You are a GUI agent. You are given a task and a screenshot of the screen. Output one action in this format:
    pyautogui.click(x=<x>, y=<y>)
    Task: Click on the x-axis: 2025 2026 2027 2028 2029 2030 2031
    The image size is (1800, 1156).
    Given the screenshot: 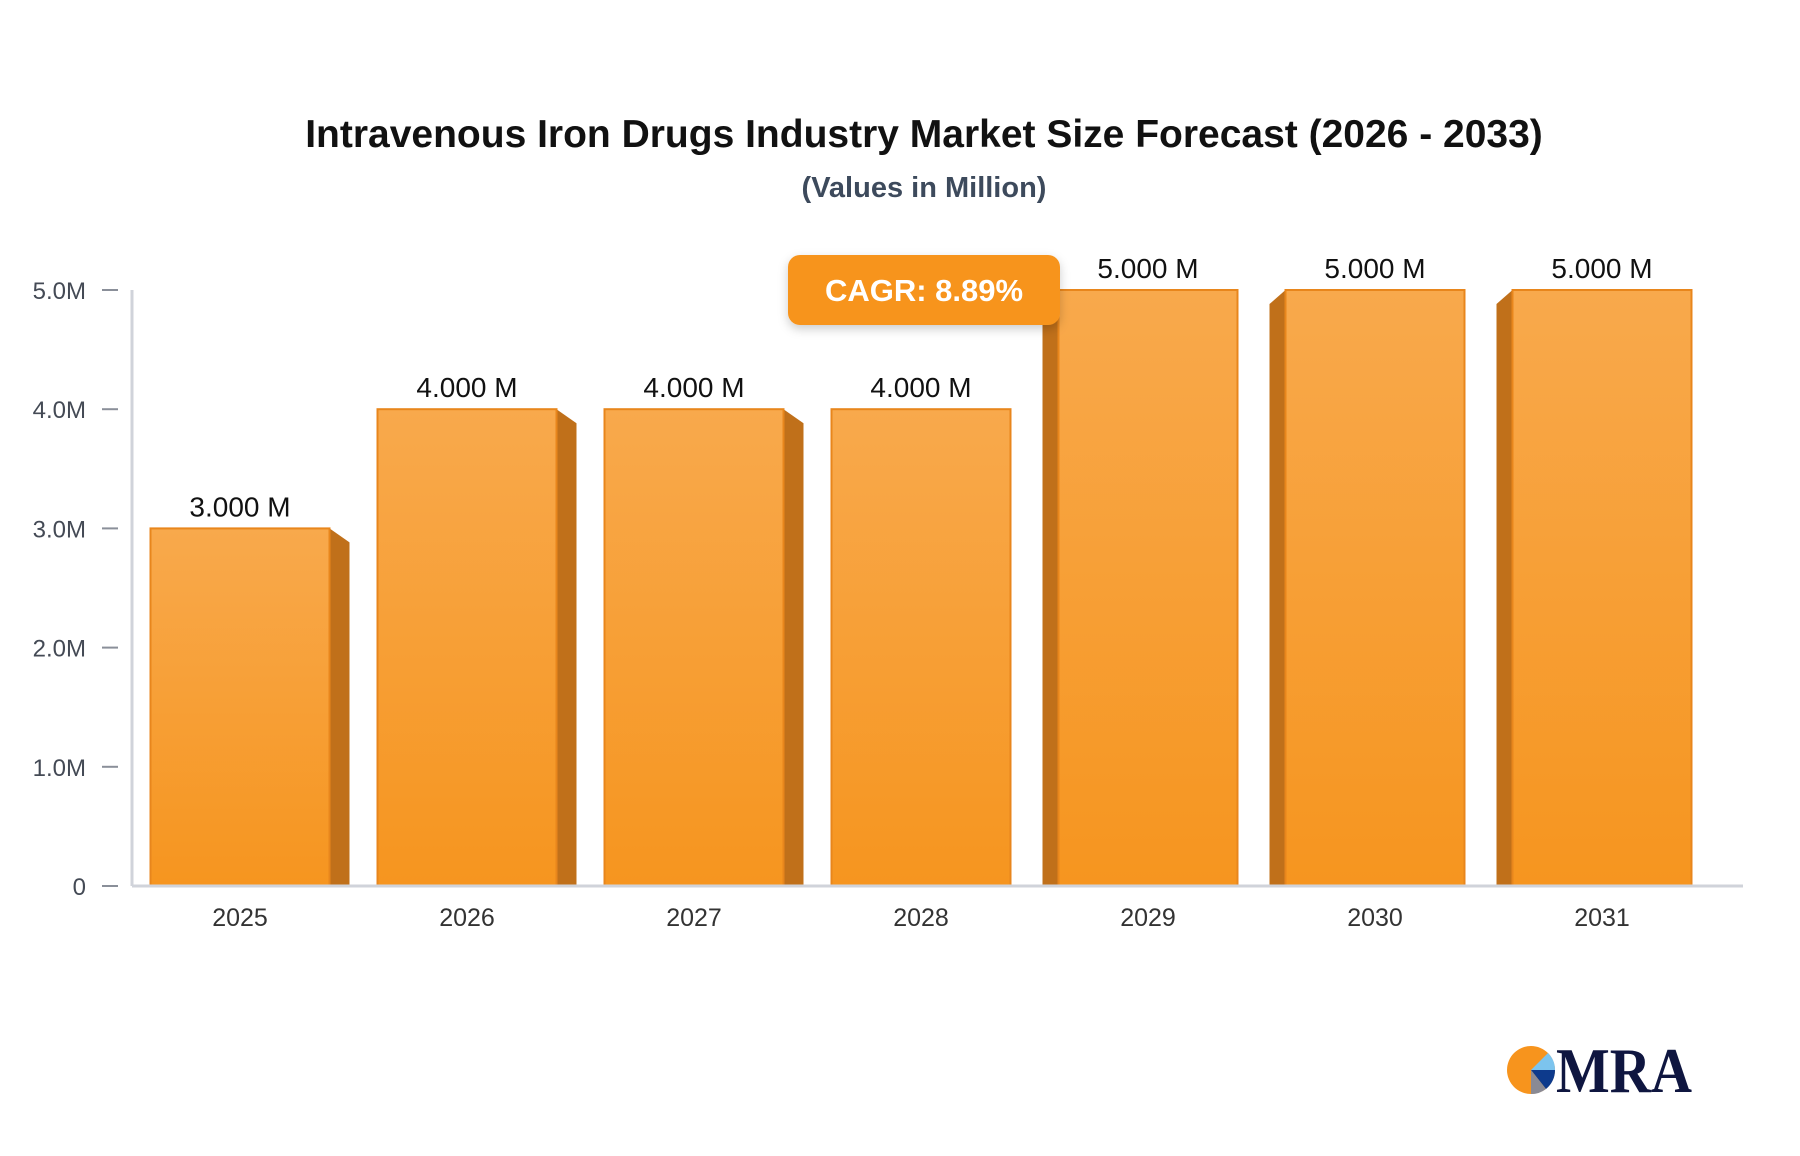 What is the action you would take?
    pyautogui.click(x=937, y=908)
    